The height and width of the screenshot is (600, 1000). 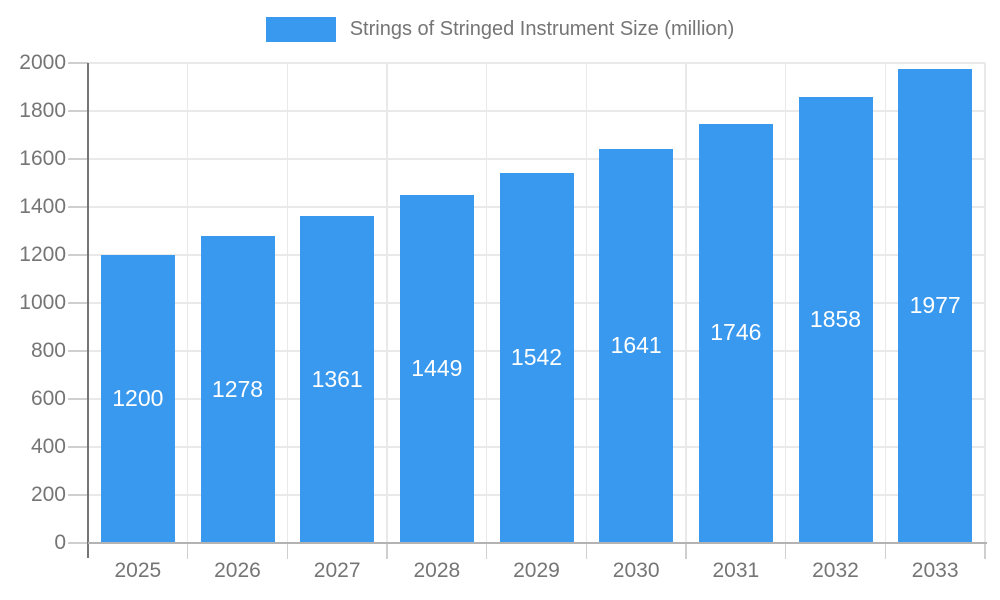 I want to click on y-axis-tick-label: 1600, so click(x=42, y=158).